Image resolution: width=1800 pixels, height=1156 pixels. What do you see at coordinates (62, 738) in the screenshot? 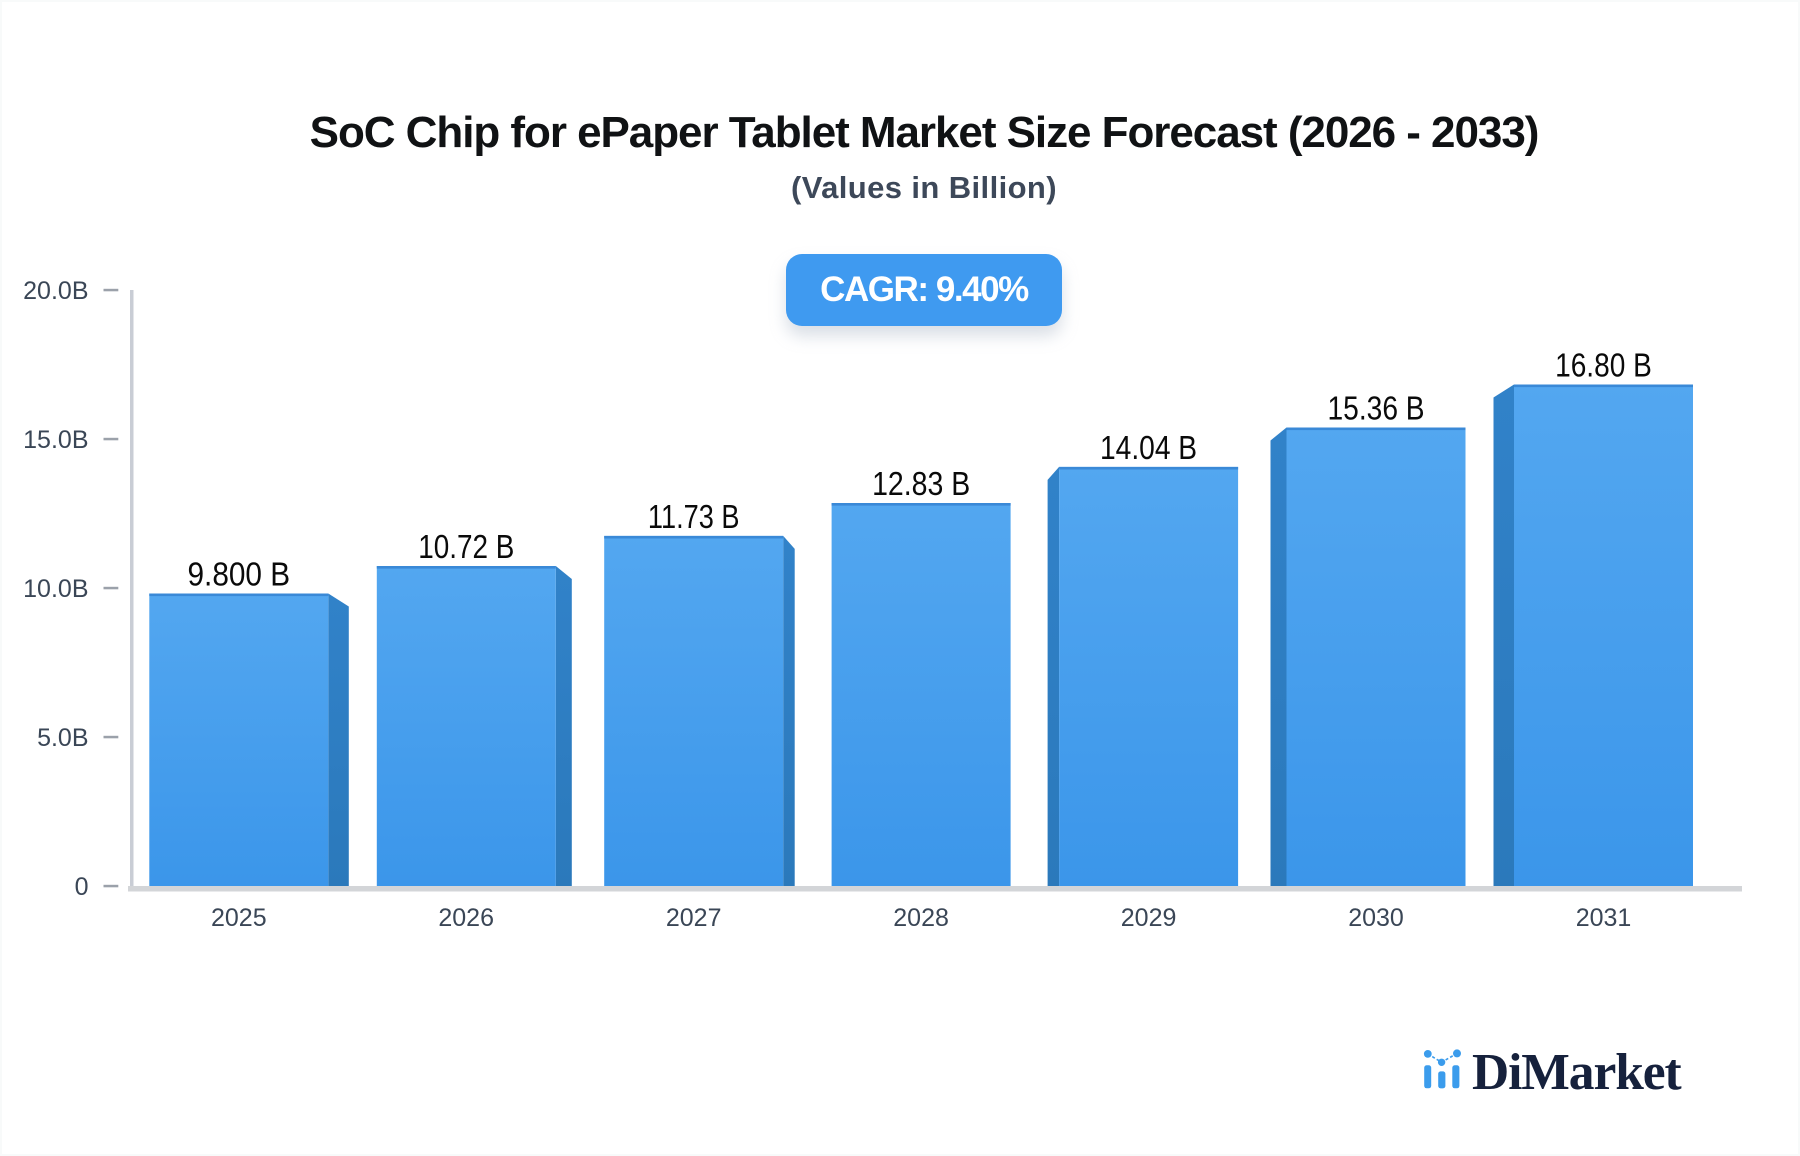
I see `svg-text: 5.0B` at bounding box center [62, 738].